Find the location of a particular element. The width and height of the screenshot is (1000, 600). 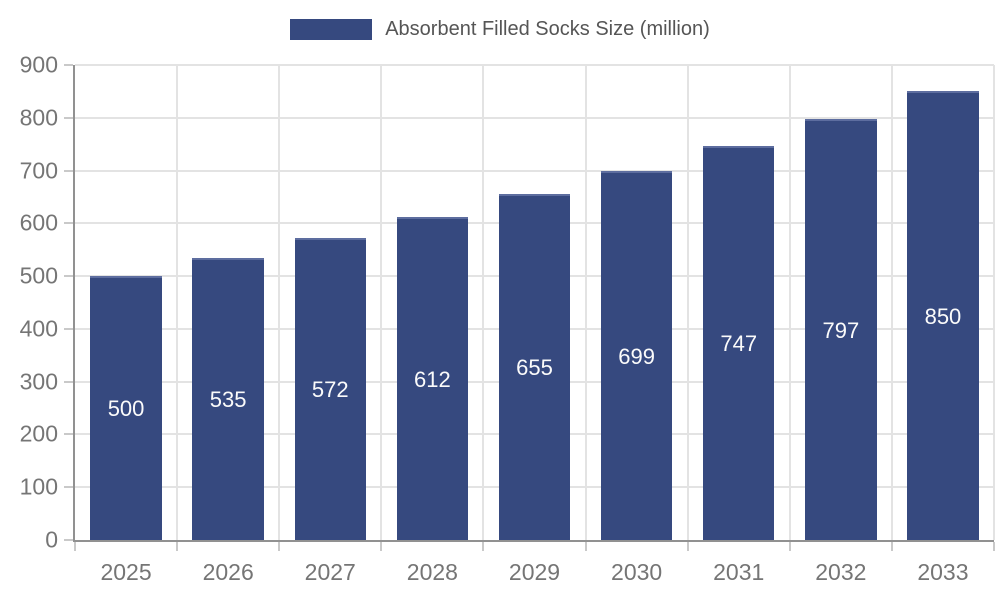

bar-value-label: 699 is located at coordinates (636, 356).